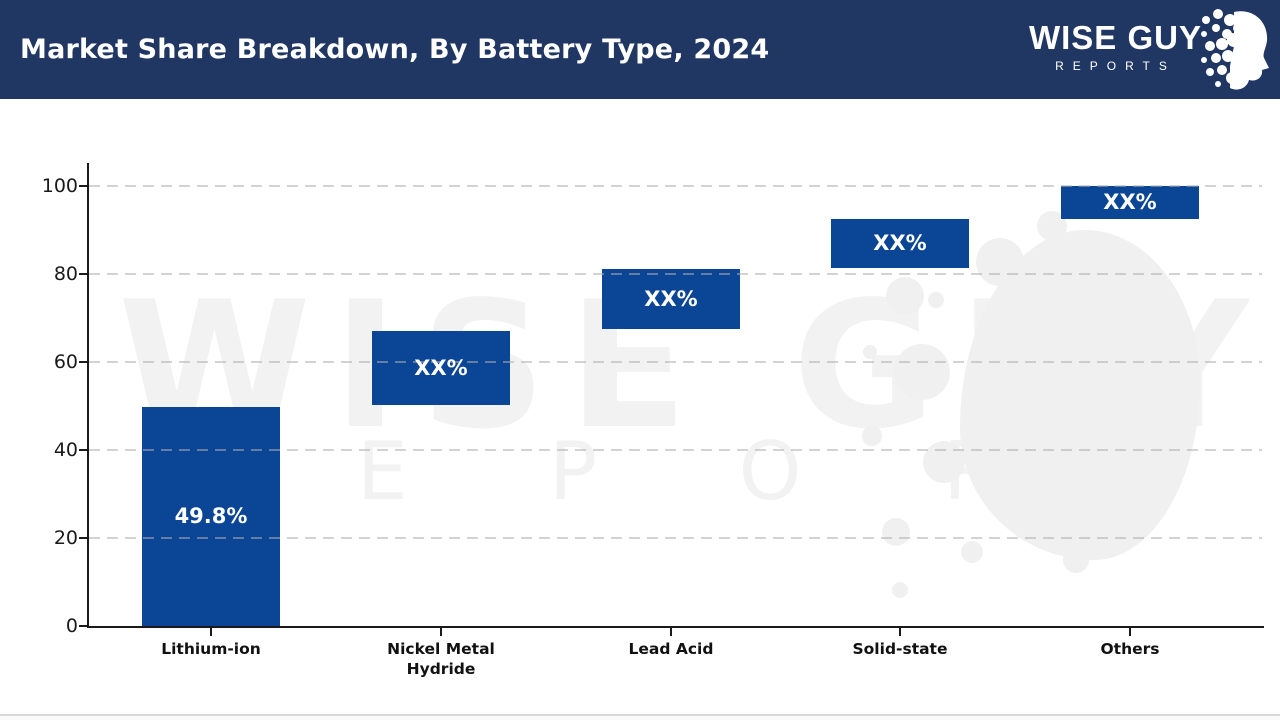  I want to click on bar-lithium-ion, so click(211, 516).